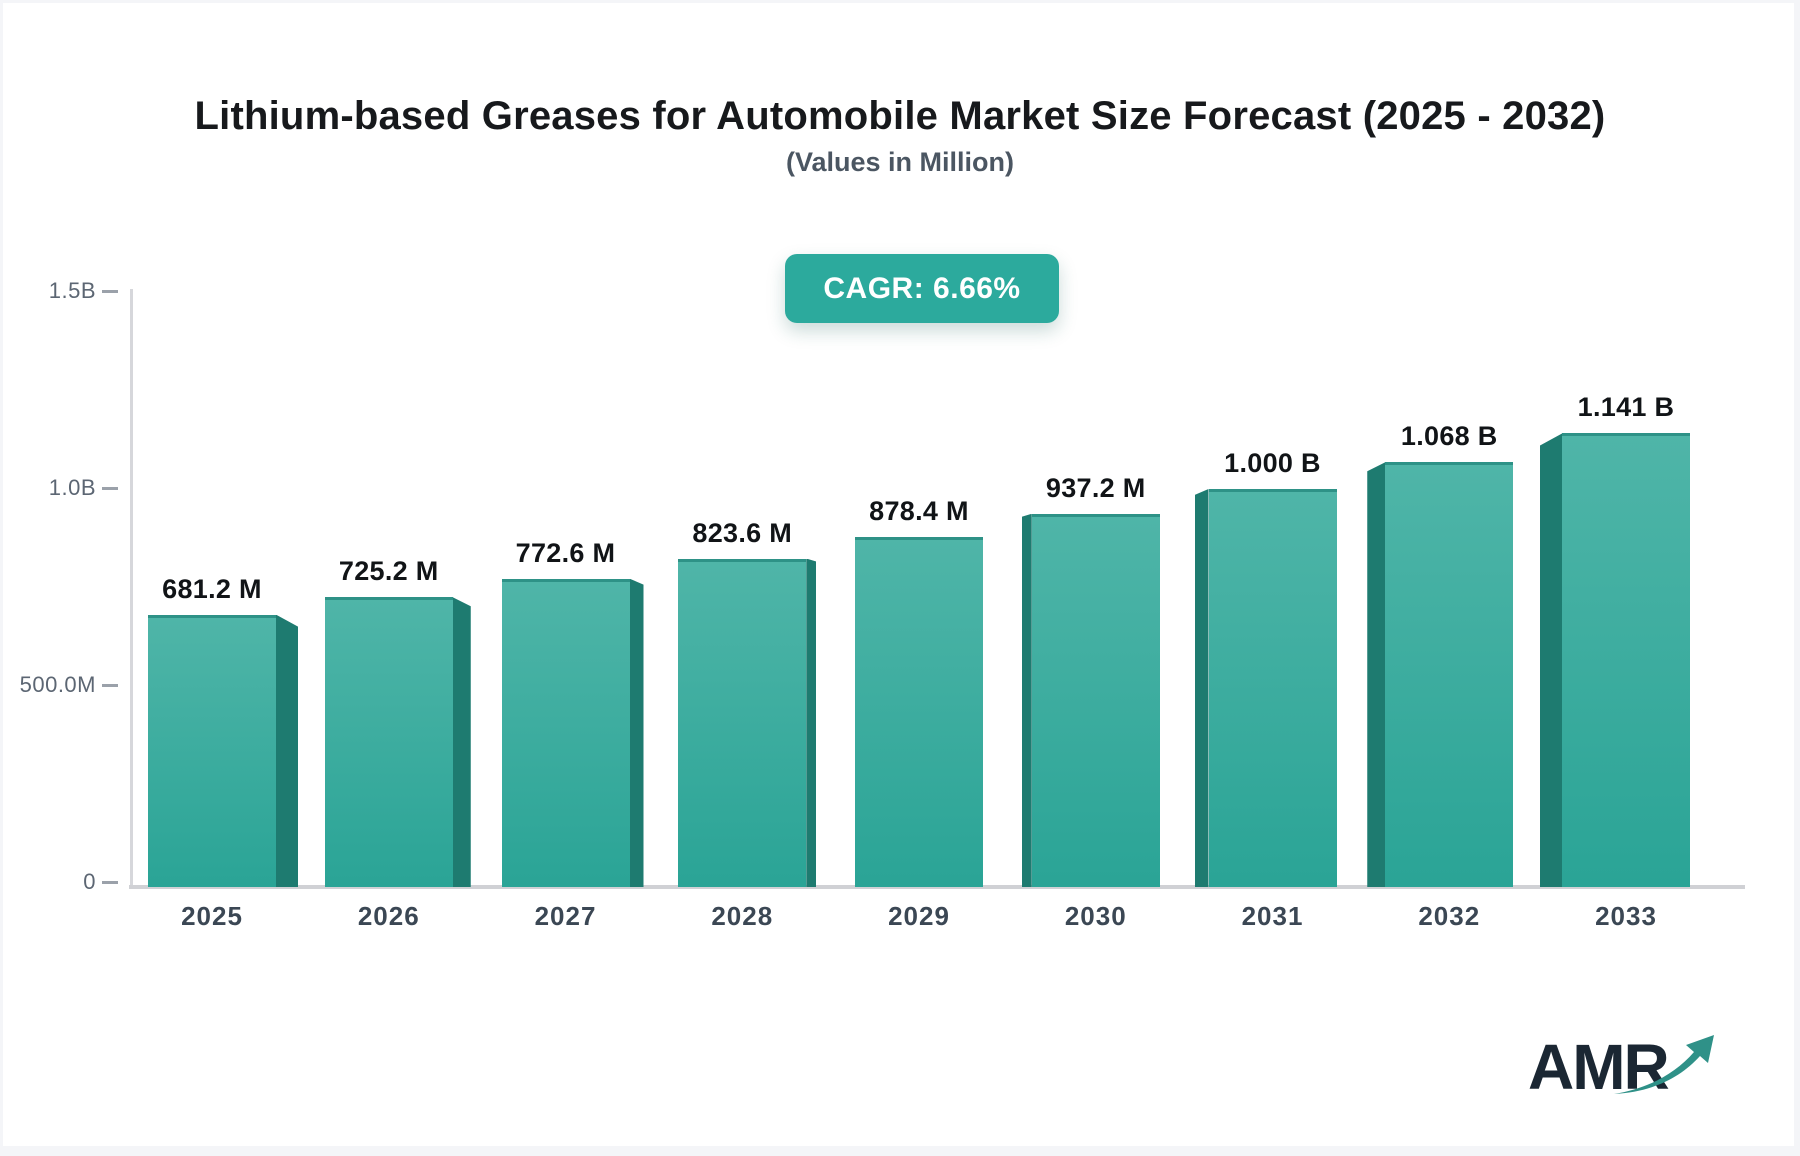 The width and height of the screenshot is (1800, 1156). Describe the element at coordinates (565, 732) in the screenshot. I see `bar-2027` at that location.